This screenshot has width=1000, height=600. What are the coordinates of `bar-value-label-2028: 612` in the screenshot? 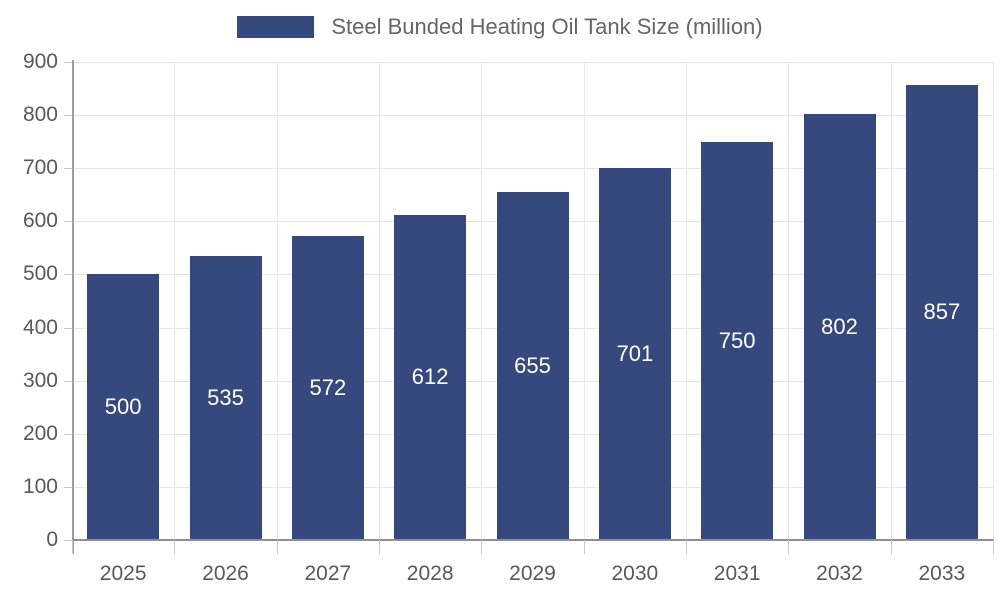 It's located at (430, 377).